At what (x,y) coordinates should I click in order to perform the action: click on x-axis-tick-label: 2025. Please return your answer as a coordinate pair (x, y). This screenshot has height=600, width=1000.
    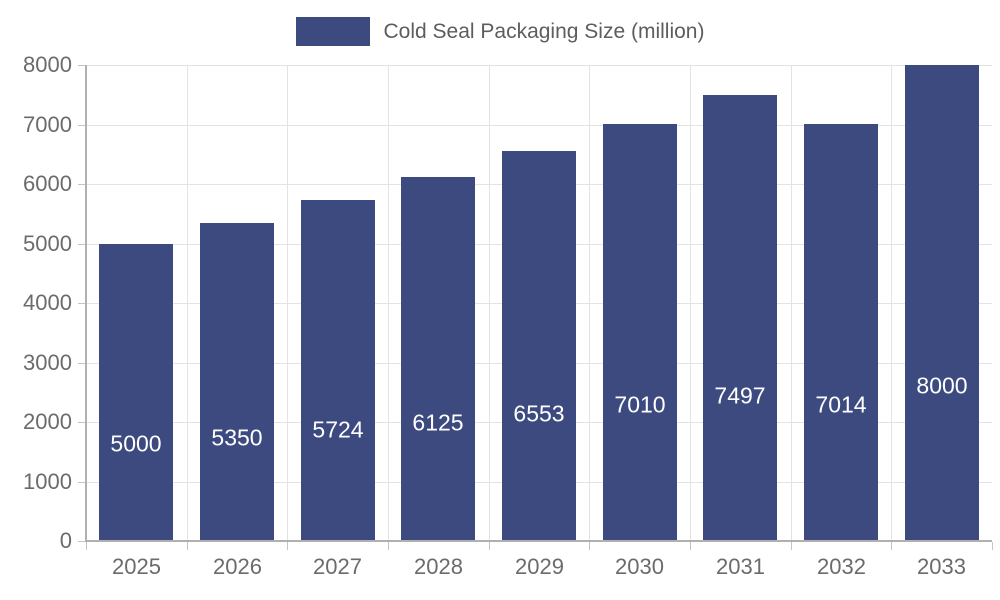
    Looking at the image, I should click on (136, 566).